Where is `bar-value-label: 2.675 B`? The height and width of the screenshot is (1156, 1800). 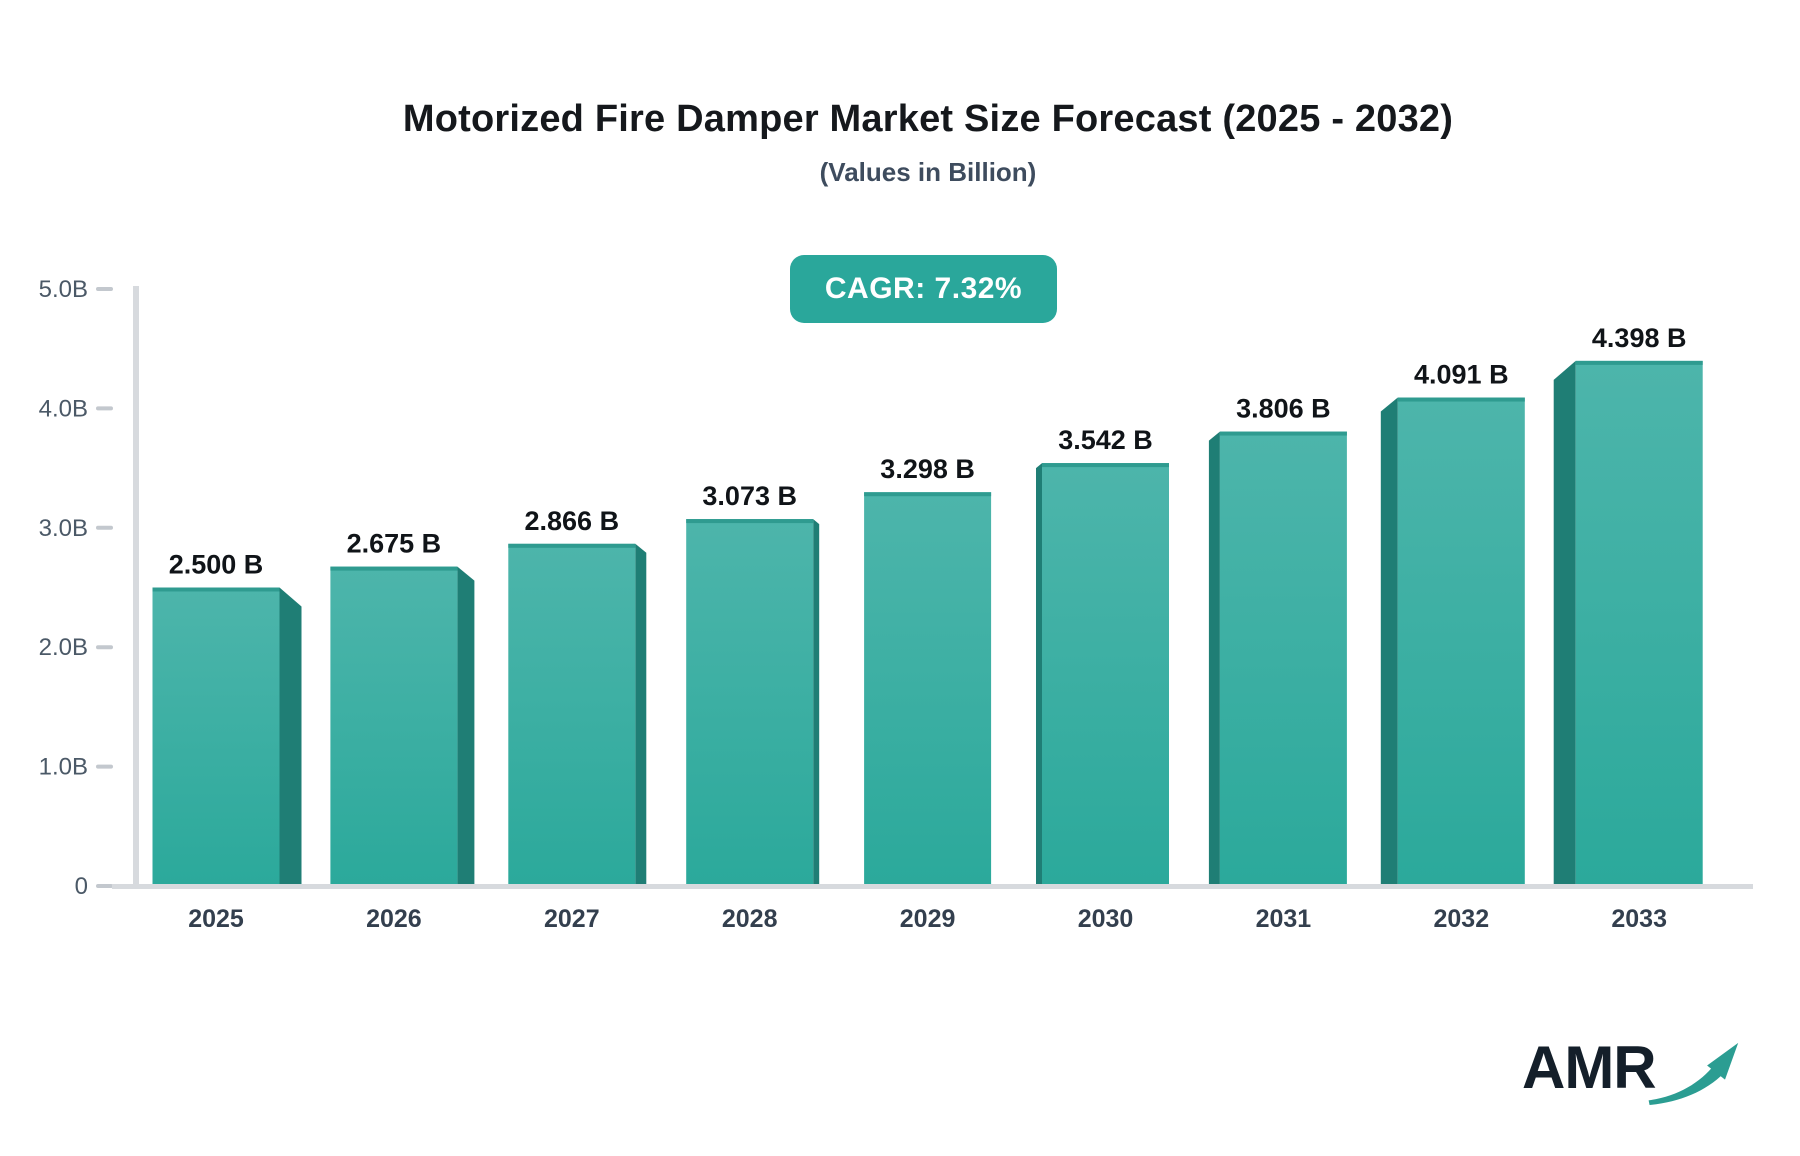 bar-value-label: 2.675 B is located at coordinates (394, 544).